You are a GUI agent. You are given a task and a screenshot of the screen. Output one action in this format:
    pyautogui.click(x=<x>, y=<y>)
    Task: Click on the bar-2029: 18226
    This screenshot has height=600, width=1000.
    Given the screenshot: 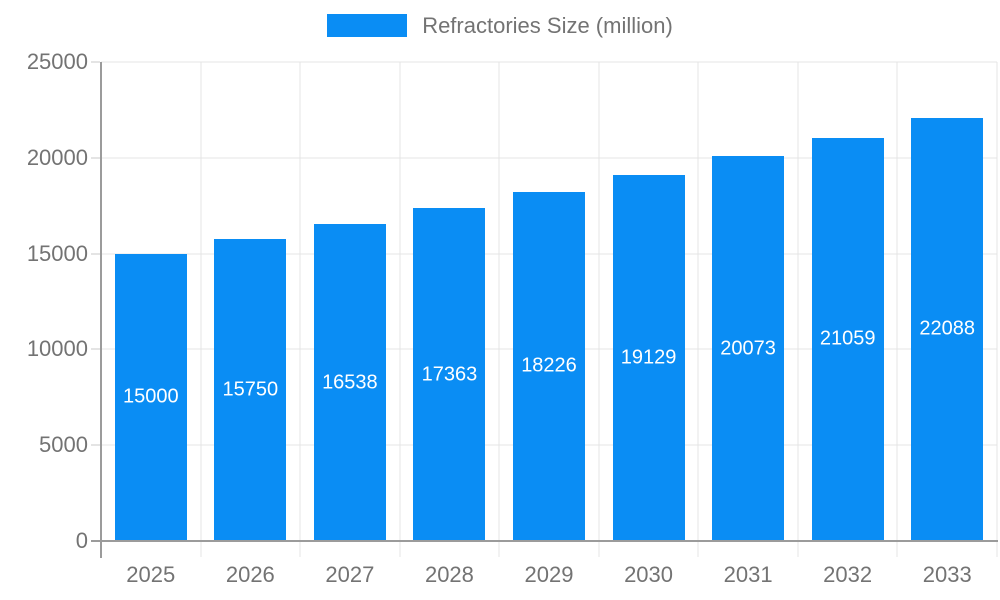 What is the action you would take?
    pyautogui.click(x=549, y=366)
    